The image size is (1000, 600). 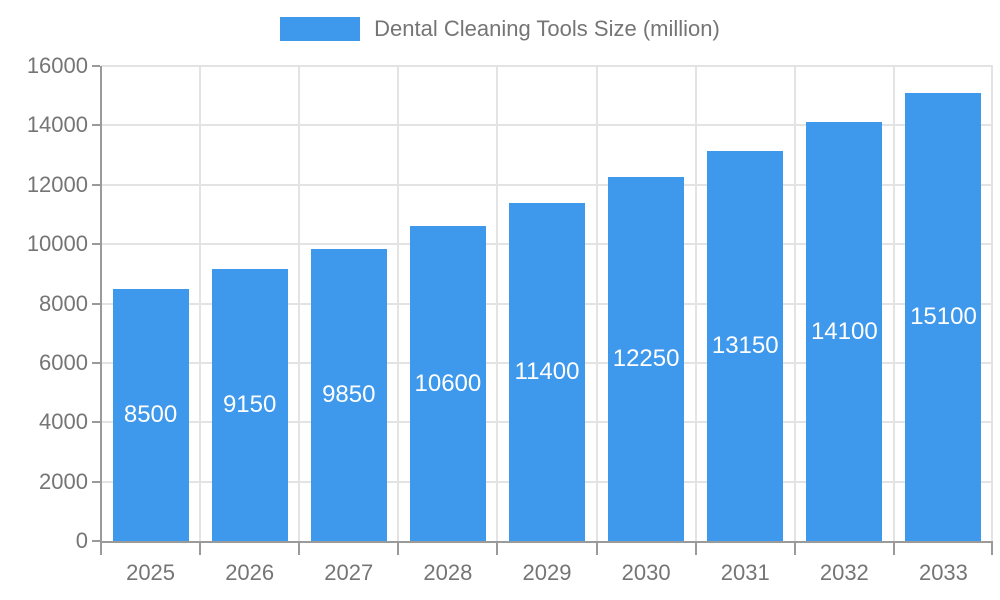 I want to click on y-axis-label: 0, so click(x=81, y=540).